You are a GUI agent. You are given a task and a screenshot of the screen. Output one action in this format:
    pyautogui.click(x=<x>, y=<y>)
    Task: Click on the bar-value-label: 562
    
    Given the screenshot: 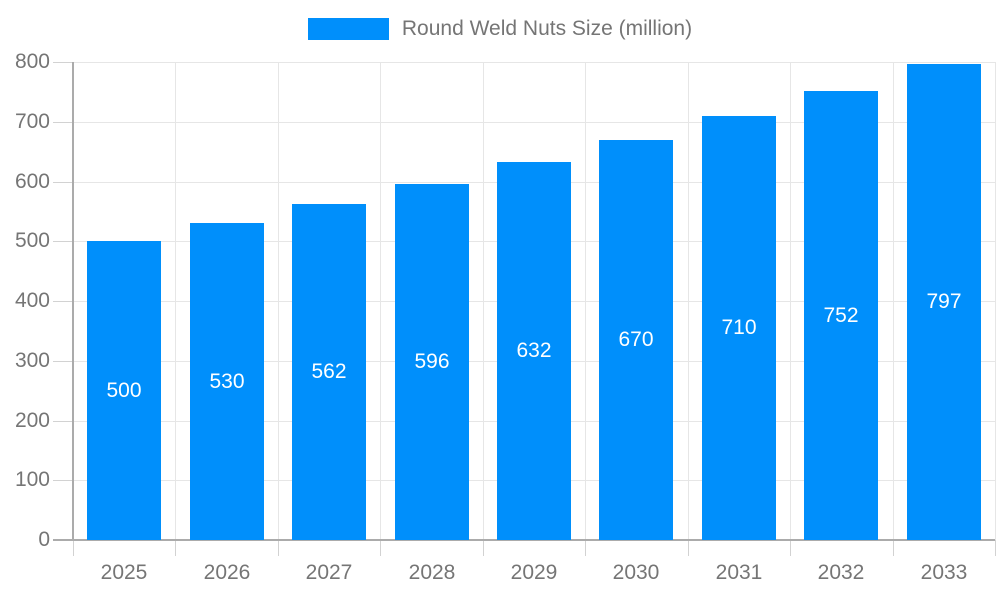 What is the action you would take?
    pyautogui.click(x=329, y=371)
    